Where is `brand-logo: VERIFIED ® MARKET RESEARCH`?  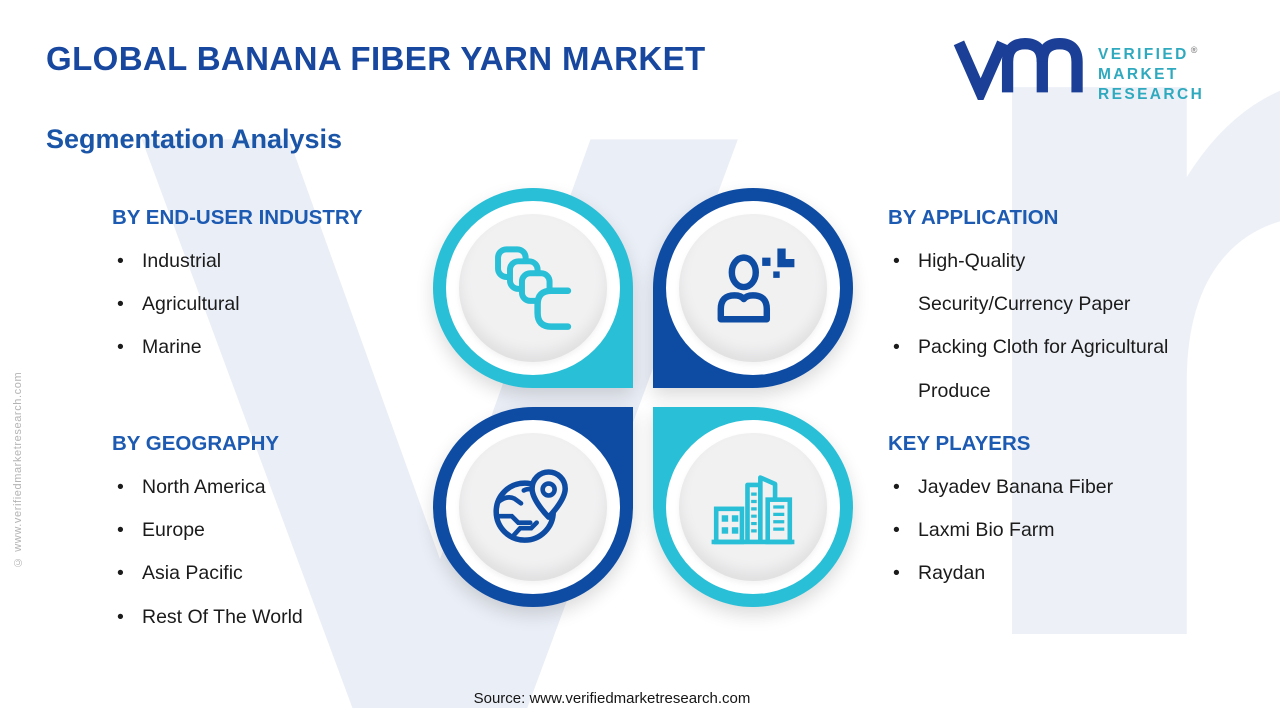
brand-logo: VERIFIED ® MARKET RESEARCH is located at coordinates (1078, 70).